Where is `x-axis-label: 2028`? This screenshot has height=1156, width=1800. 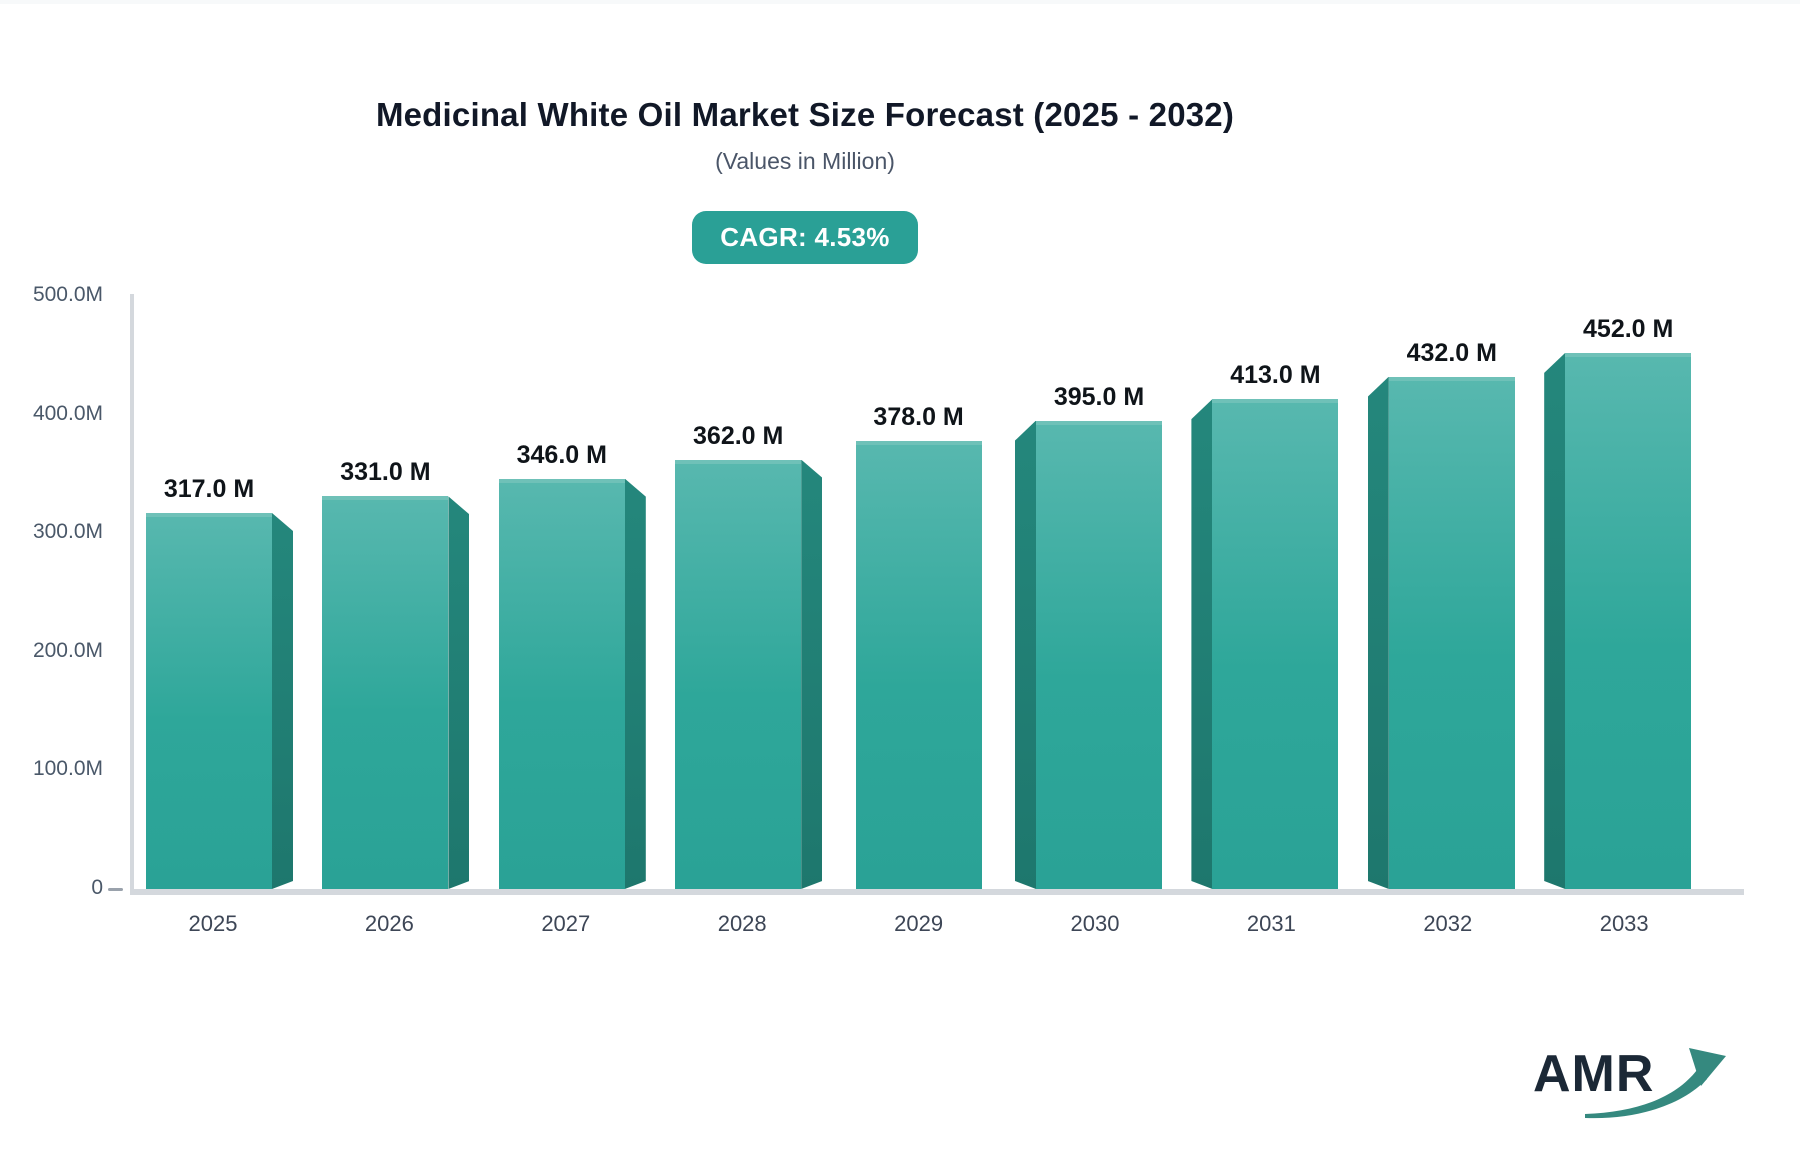 x-axis-label: 2028 is located at coordinates (742, 923).